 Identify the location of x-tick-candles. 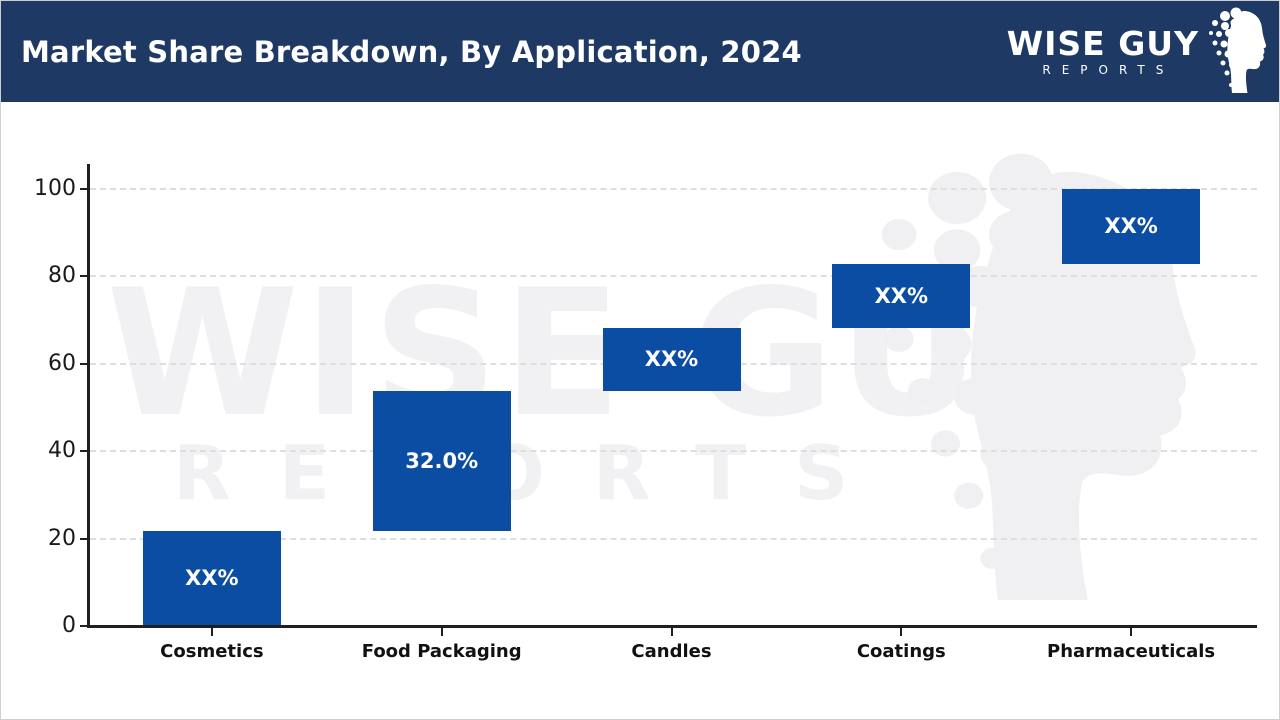
(671, 632).